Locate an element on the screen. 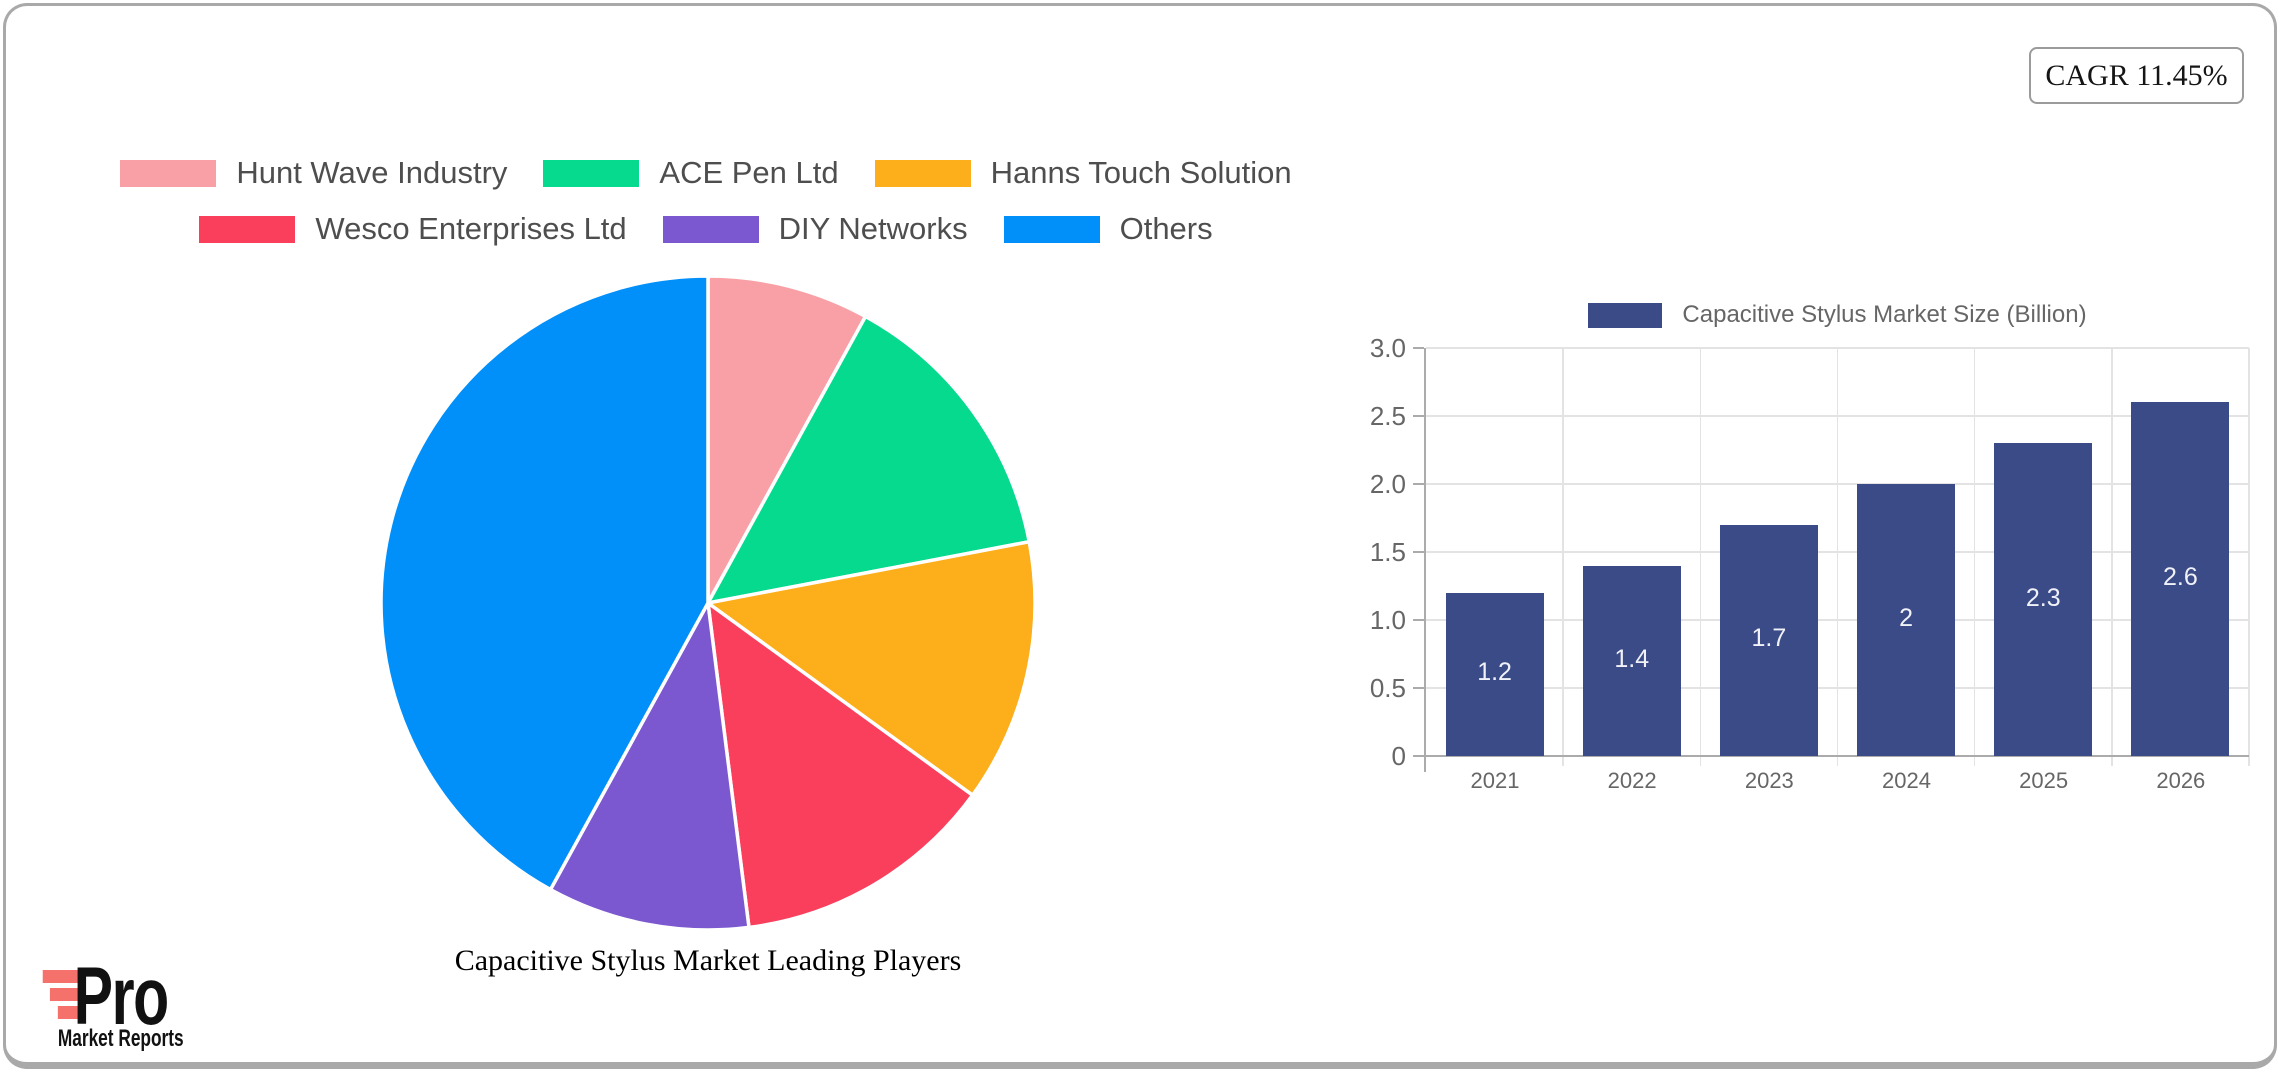 This screenshot has height=1070, width=2280. legend-item-hanns-touch-solution: Hanns Touch Solution is located at coordinates (1083, 172).